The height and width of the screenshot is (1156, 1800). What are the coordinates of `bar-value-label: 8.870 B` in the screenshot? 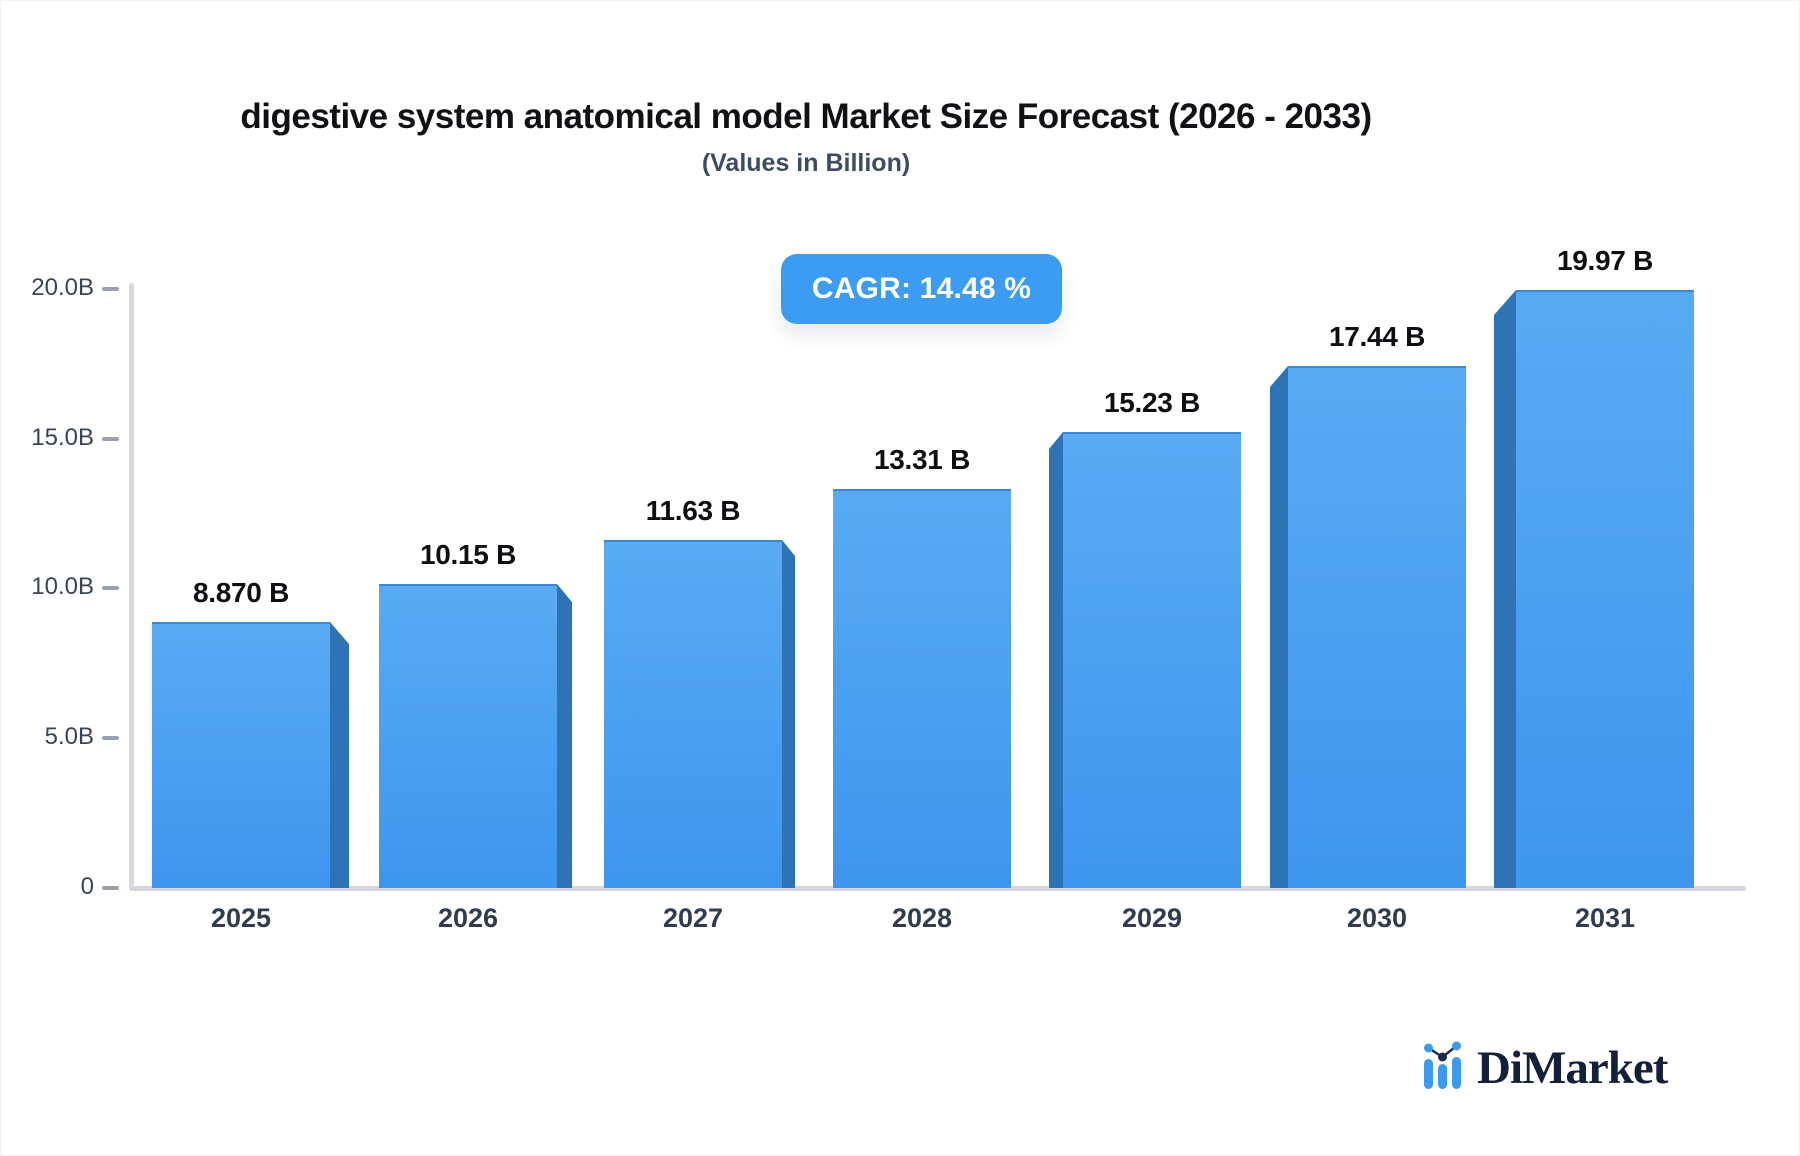 It's located at (241, 592).